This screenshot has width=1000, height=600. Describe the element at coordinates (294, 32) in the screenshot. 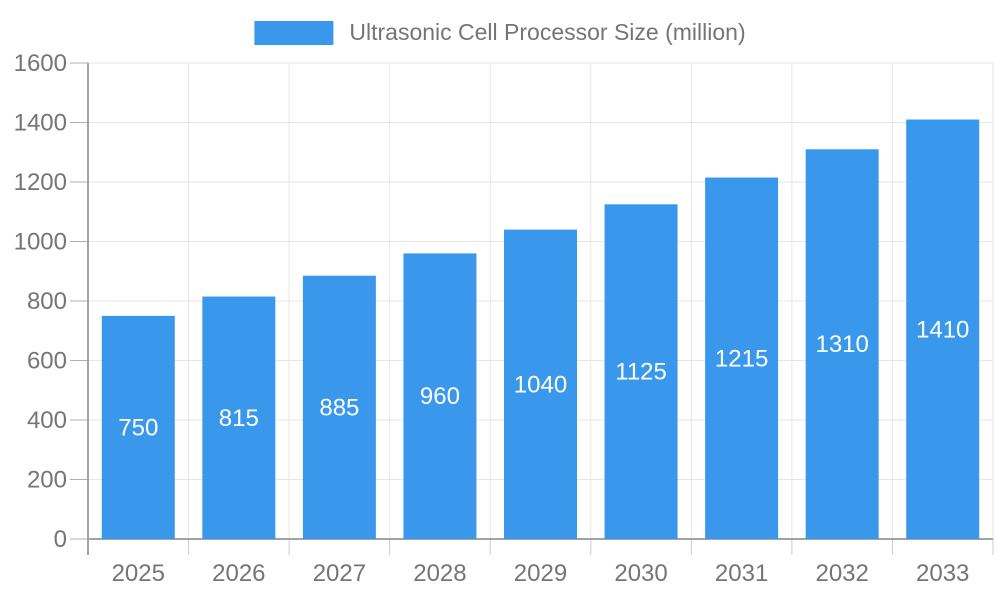

I see `legend-swatch` at that location.